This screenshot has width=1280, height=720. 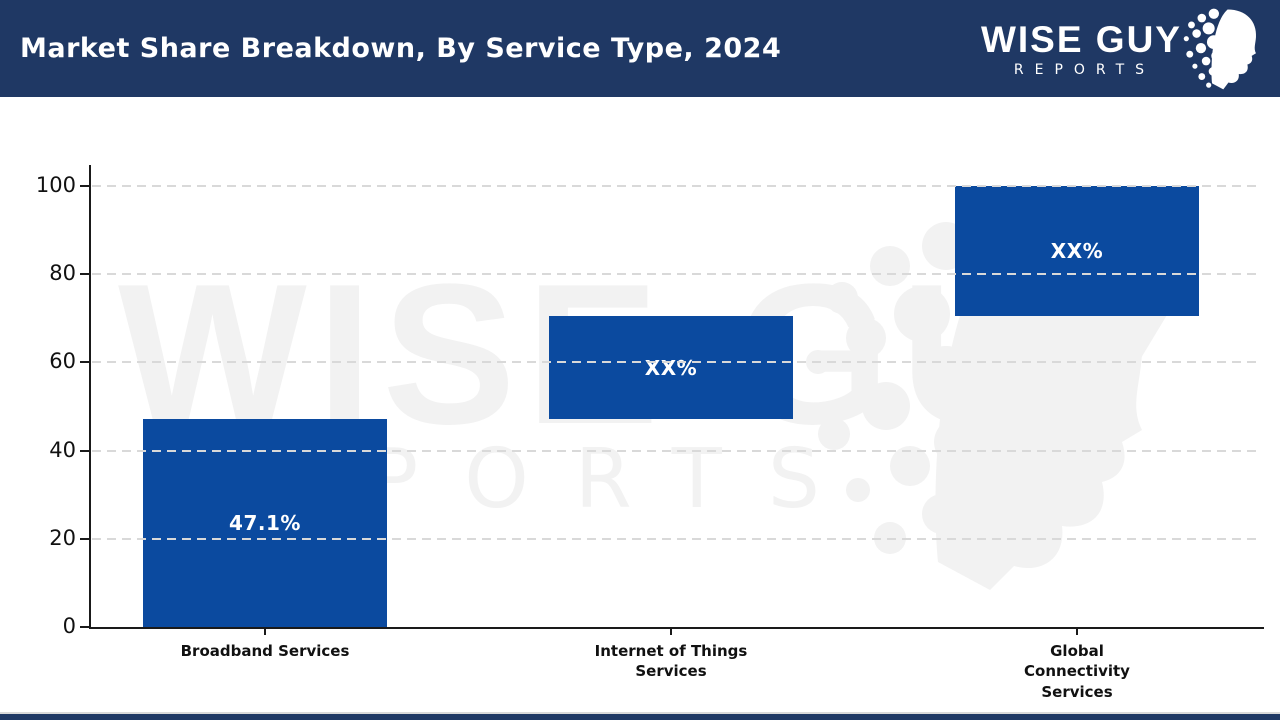 I want to click on logo-subtitle: REPORTS, so click(x=1084, y=69).